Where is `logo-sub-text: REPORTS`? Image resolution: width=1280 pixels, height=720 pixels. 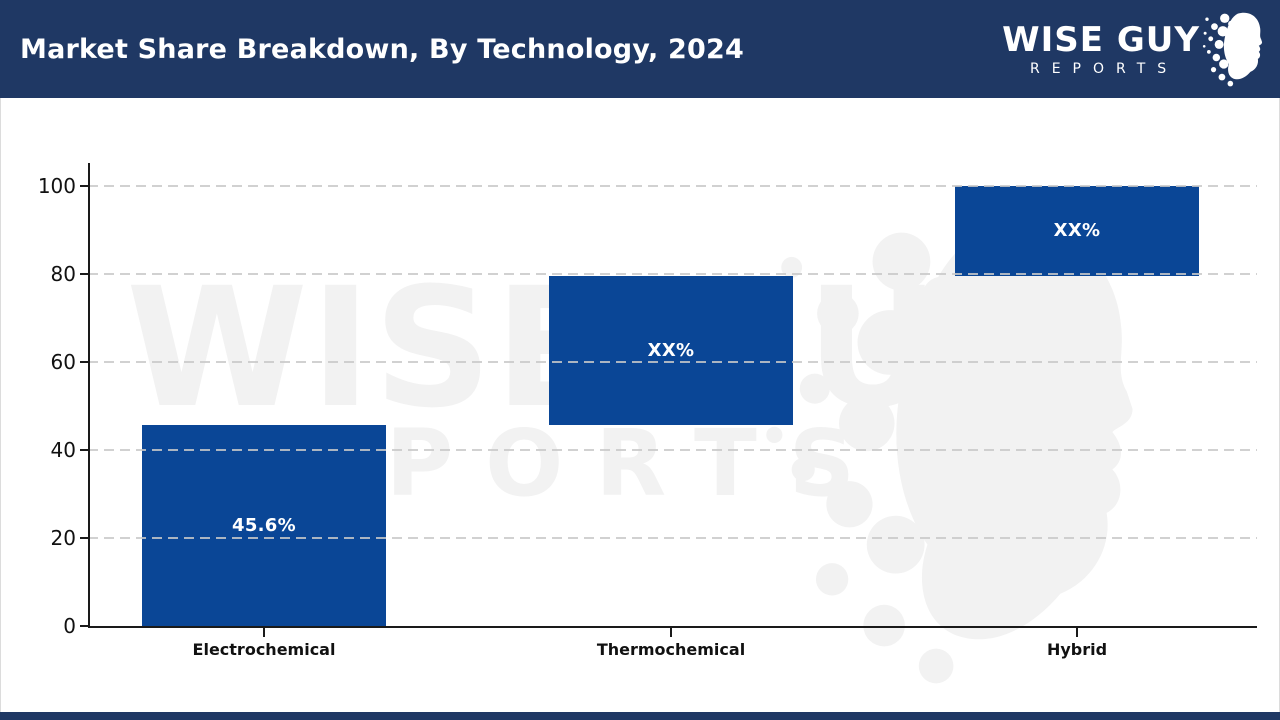 logo-sub-text: REPORTS is located at coordinates (1104, 68).